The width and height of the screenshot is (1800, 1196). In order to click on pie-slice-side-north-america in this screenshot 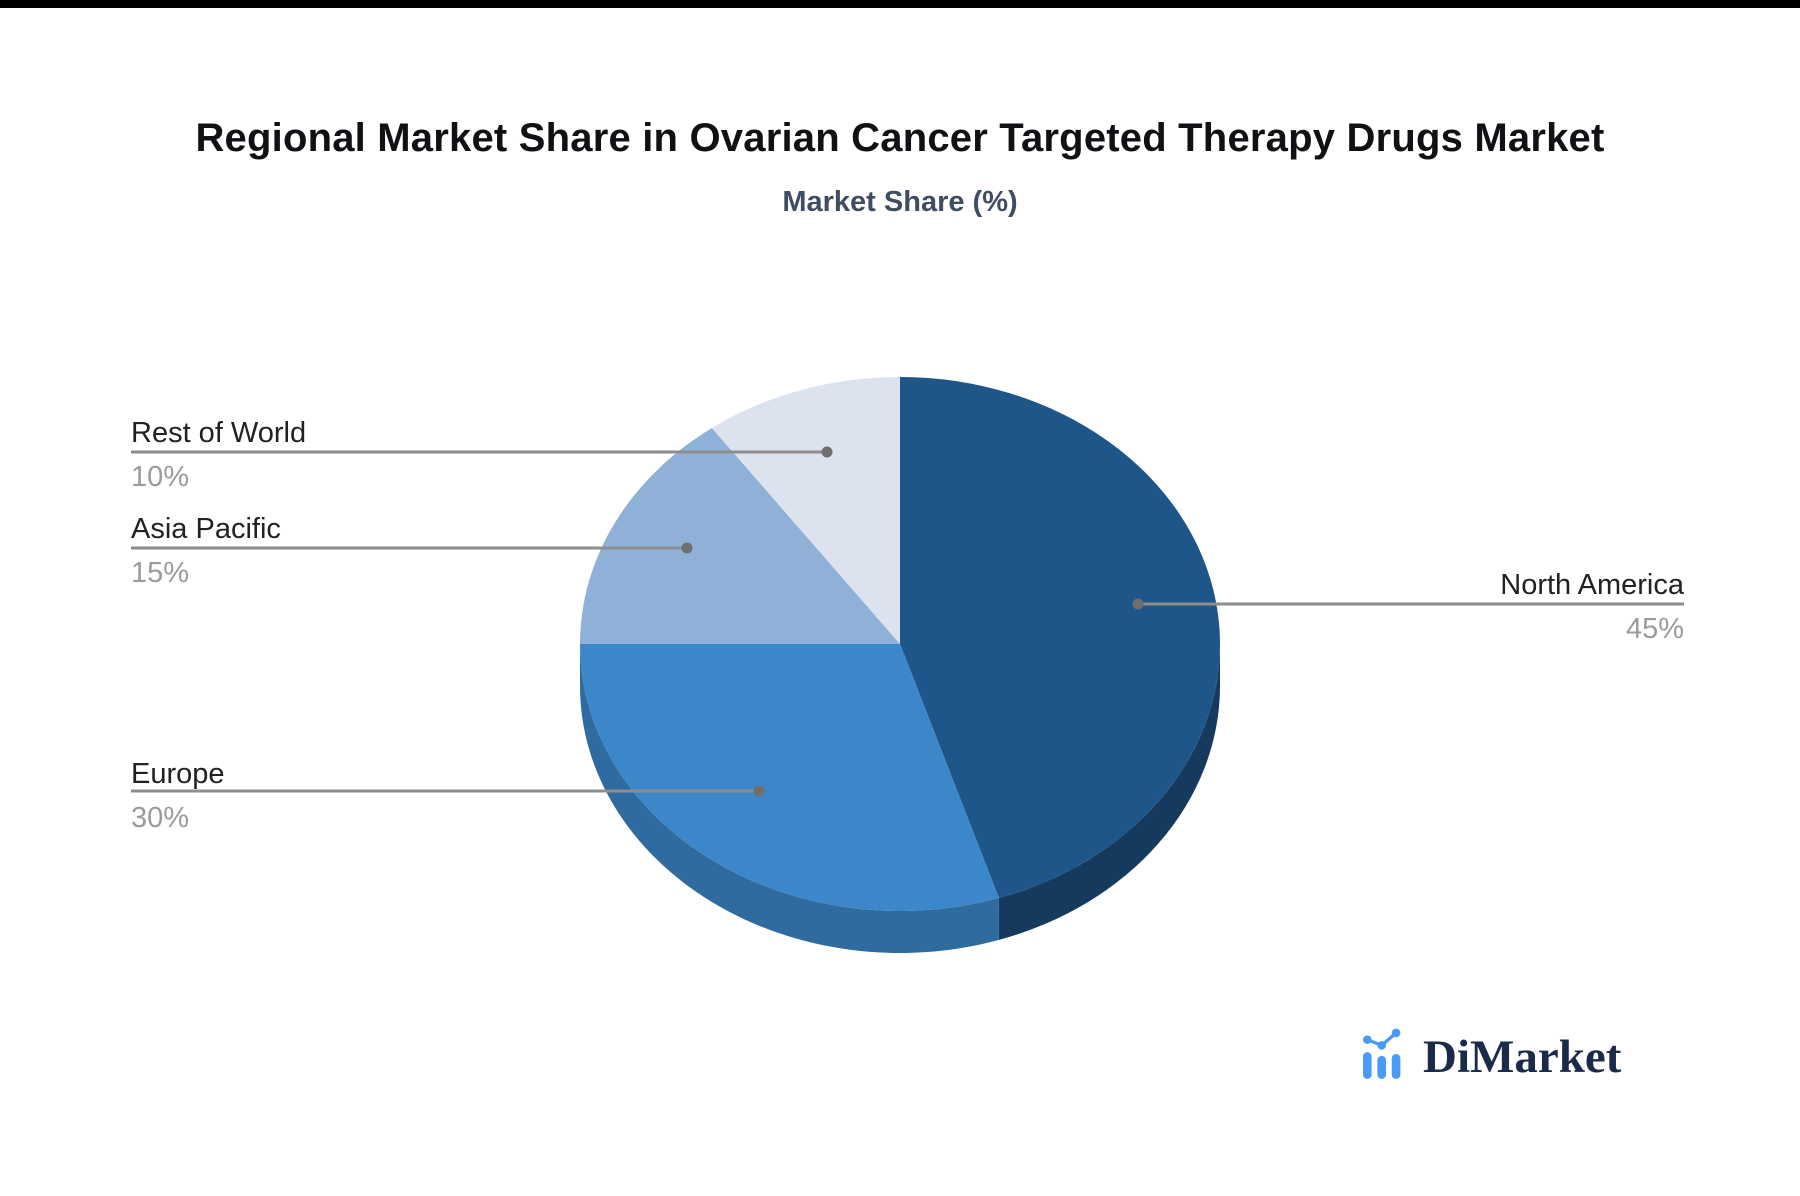, I will do `click(1109, 792)`.